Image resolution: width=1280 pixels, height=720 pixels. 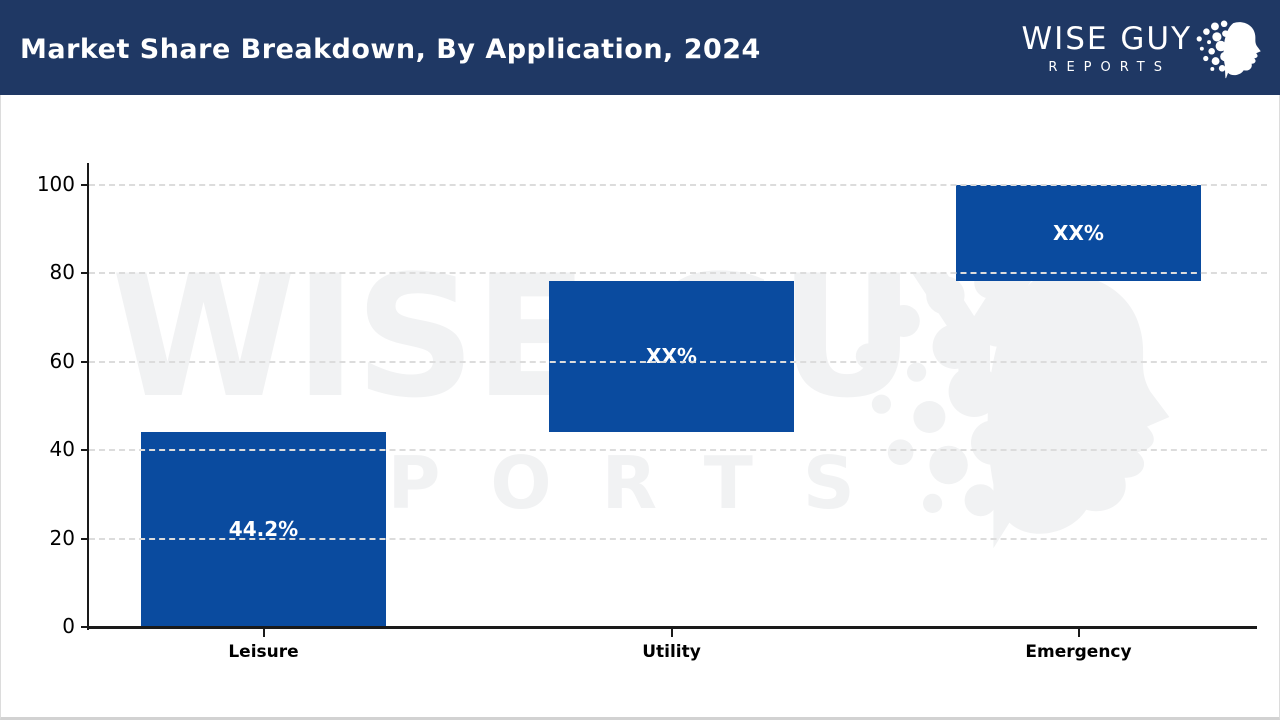 I want to click on y-tick-label-40: 40, so click(x=62, y=449).